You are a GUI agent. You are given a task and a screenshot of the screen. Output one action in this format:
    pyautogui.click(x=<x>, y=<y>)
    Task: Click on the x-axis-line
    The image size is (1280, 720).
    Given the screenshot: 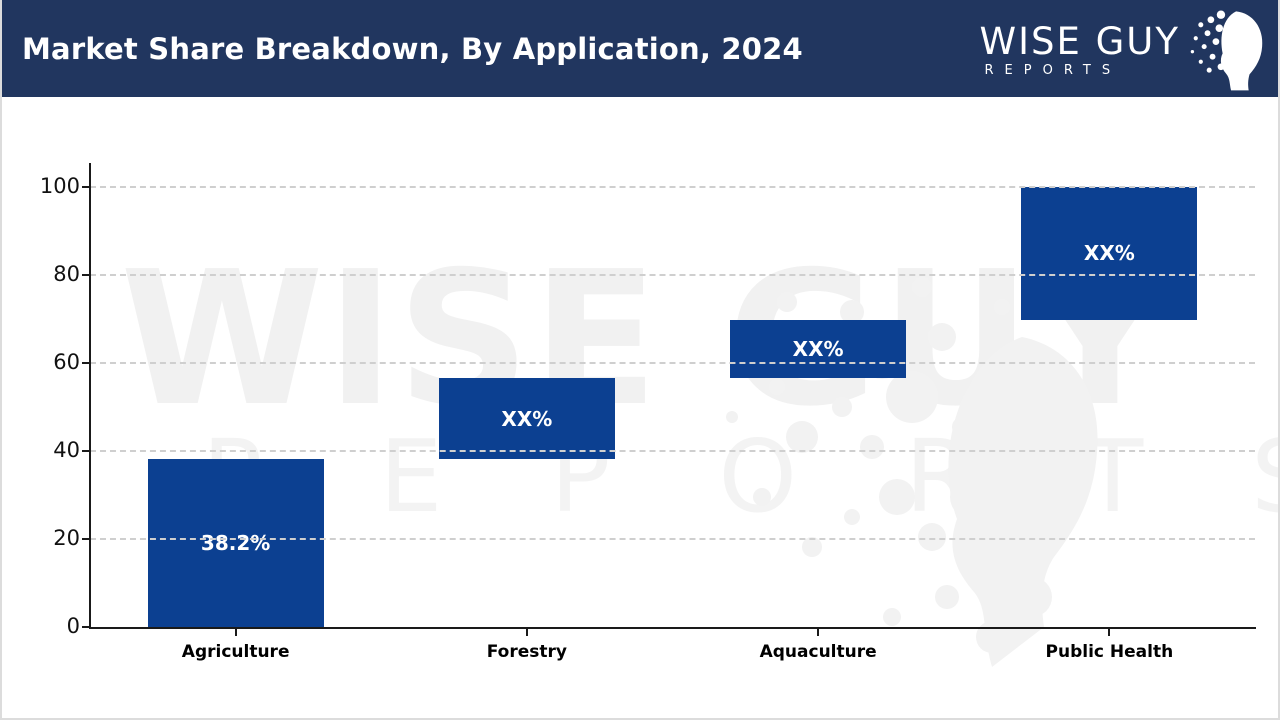 What is the action you would take?
    pyautogui.click(x=672, y=628)
    